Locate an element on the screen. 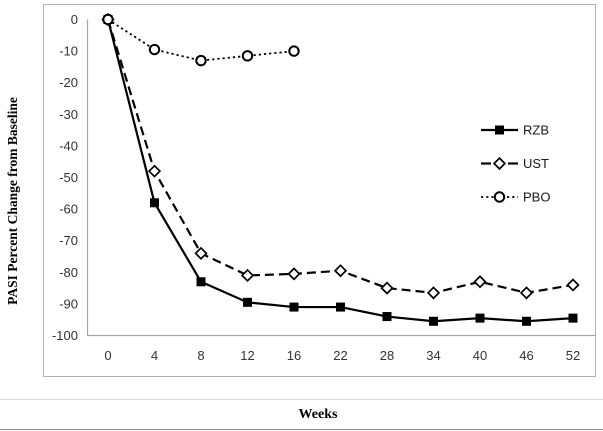  y-tick-label-0: 0 is located at coordinates (74, 19).